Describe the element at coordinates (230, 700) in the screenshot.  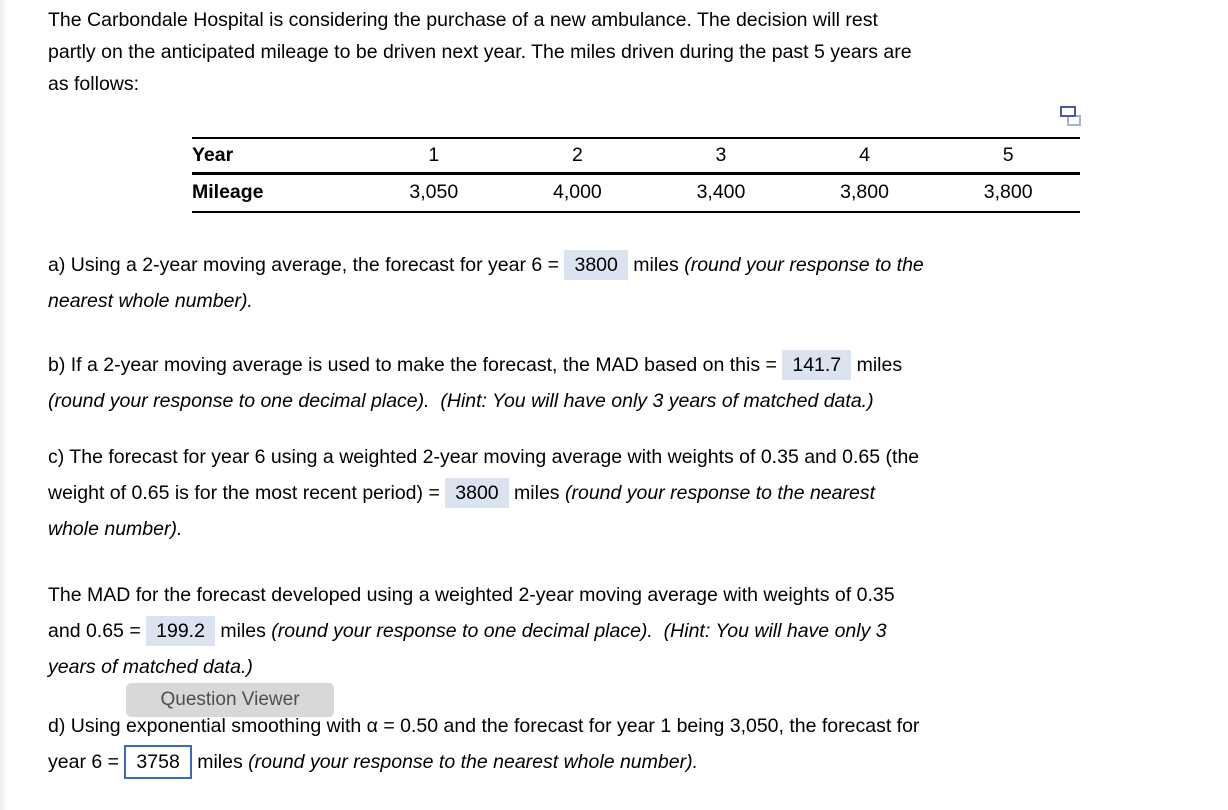
I see `question-viewer-button: Question Viewer` at that location.